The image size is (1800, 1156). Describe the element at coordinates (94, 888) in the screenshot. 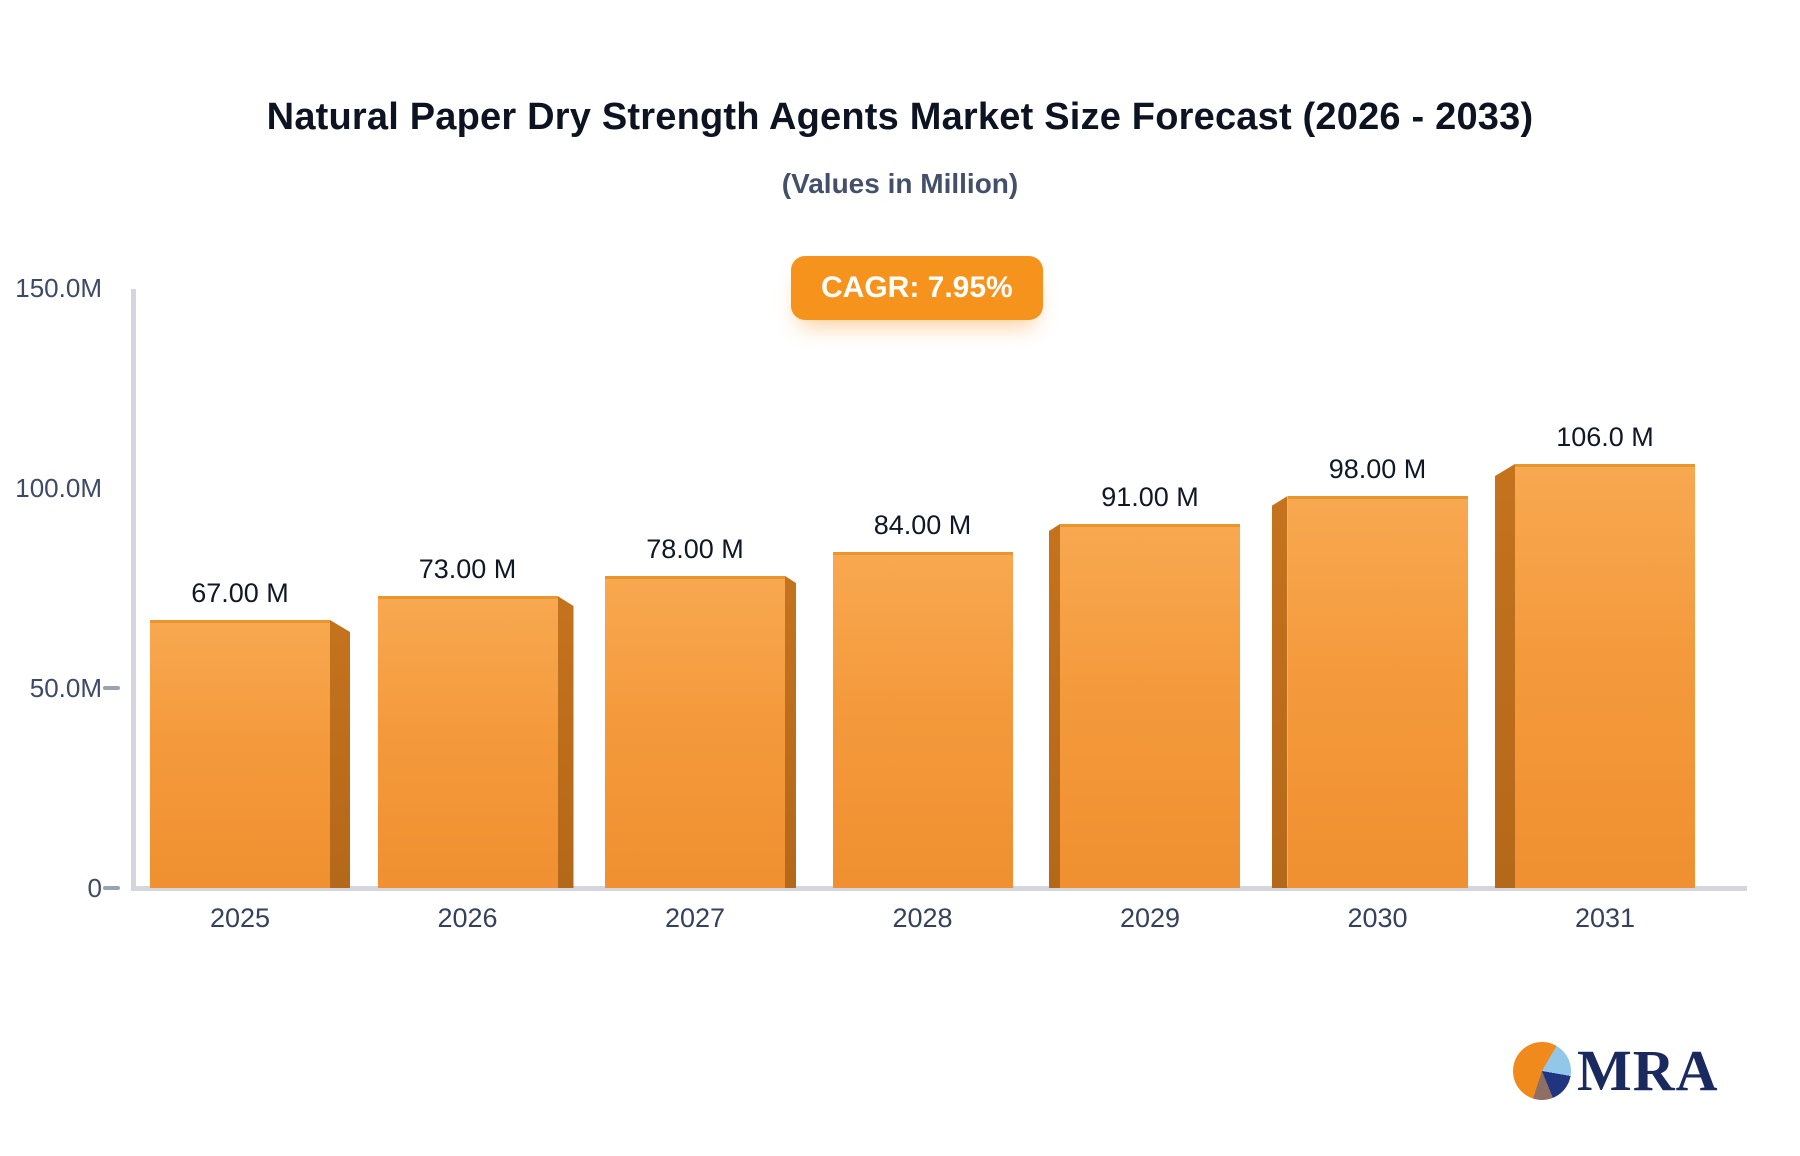

I see `y-axis-label: 0` at that location.